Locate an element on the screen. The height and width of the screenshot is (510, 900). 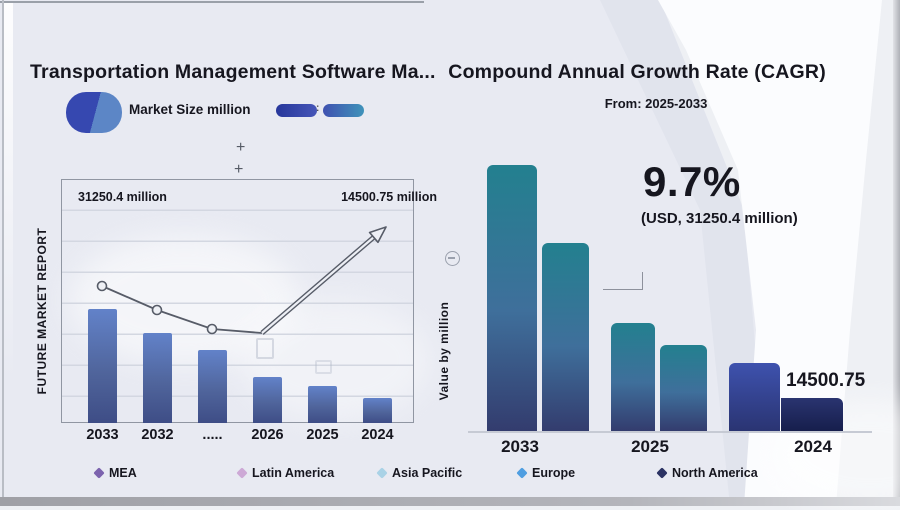
date-range-subtitle: From: 2025-2033 is located at coordinates (656, 103).